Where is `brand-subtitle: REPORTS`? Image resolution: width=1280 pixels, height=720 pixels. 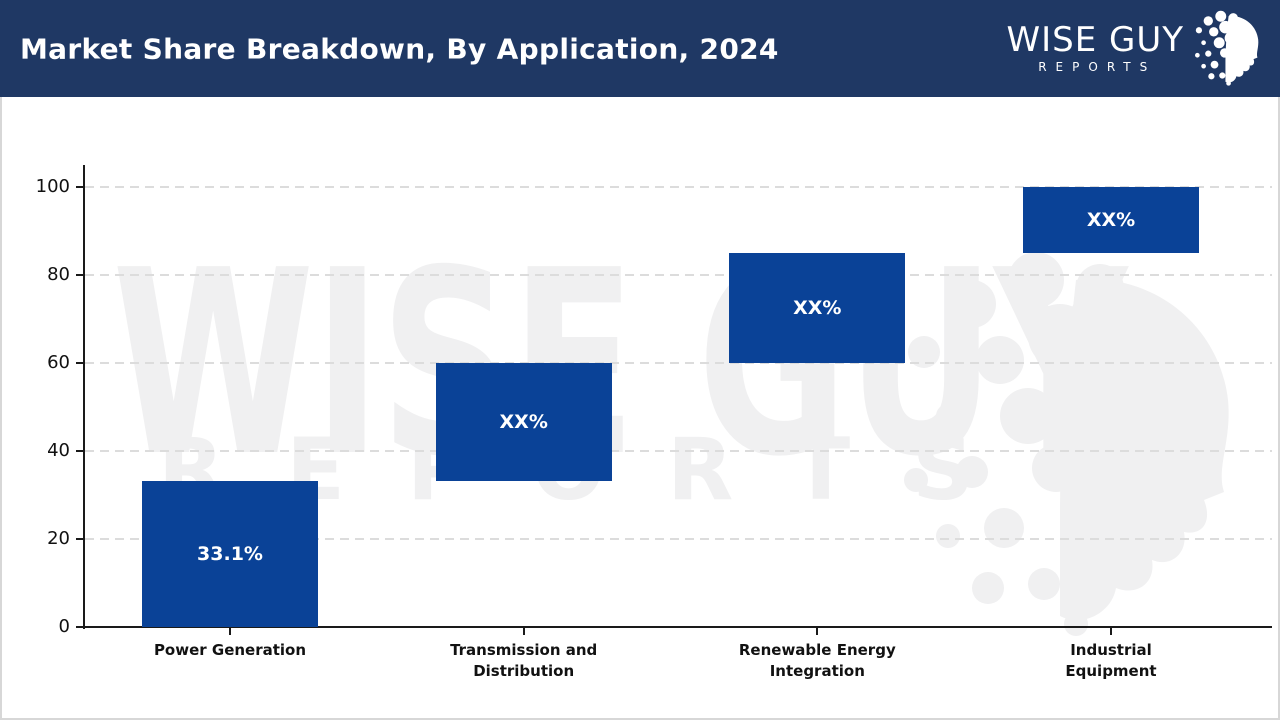
brand-subtitle: REPORTS is located at coordinates (1097, 67).